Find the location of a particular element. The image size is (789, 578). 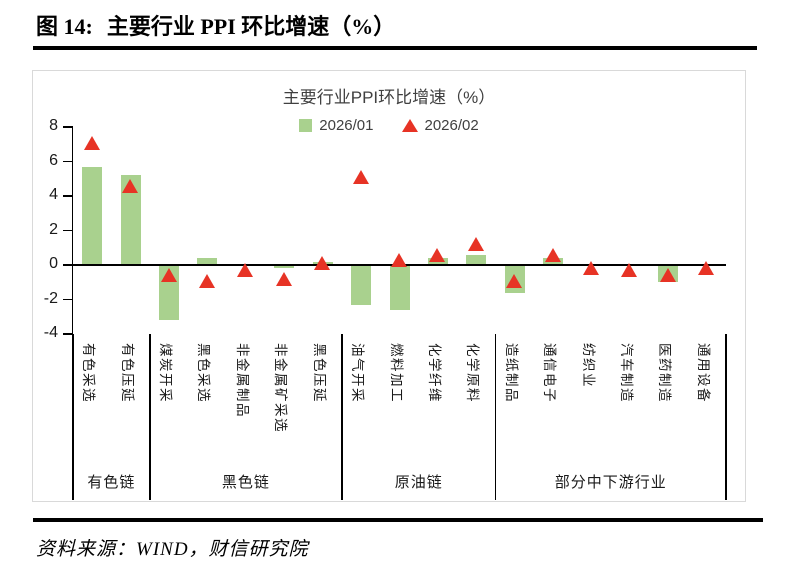

category-label: 汽车制造 is located at coordinates (626, 373).